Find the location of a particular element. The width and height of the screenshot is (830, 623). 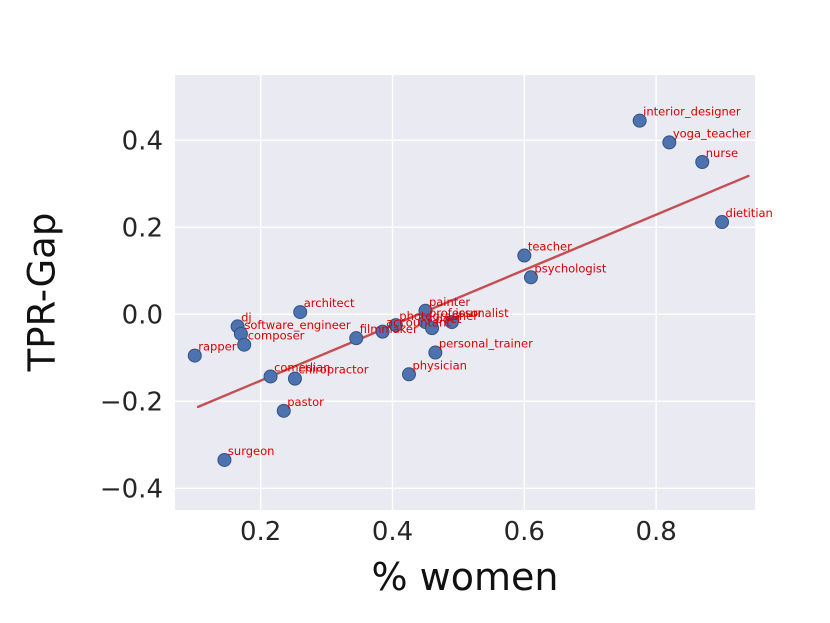

point-label: journalist is located at coordinates (481, 313).